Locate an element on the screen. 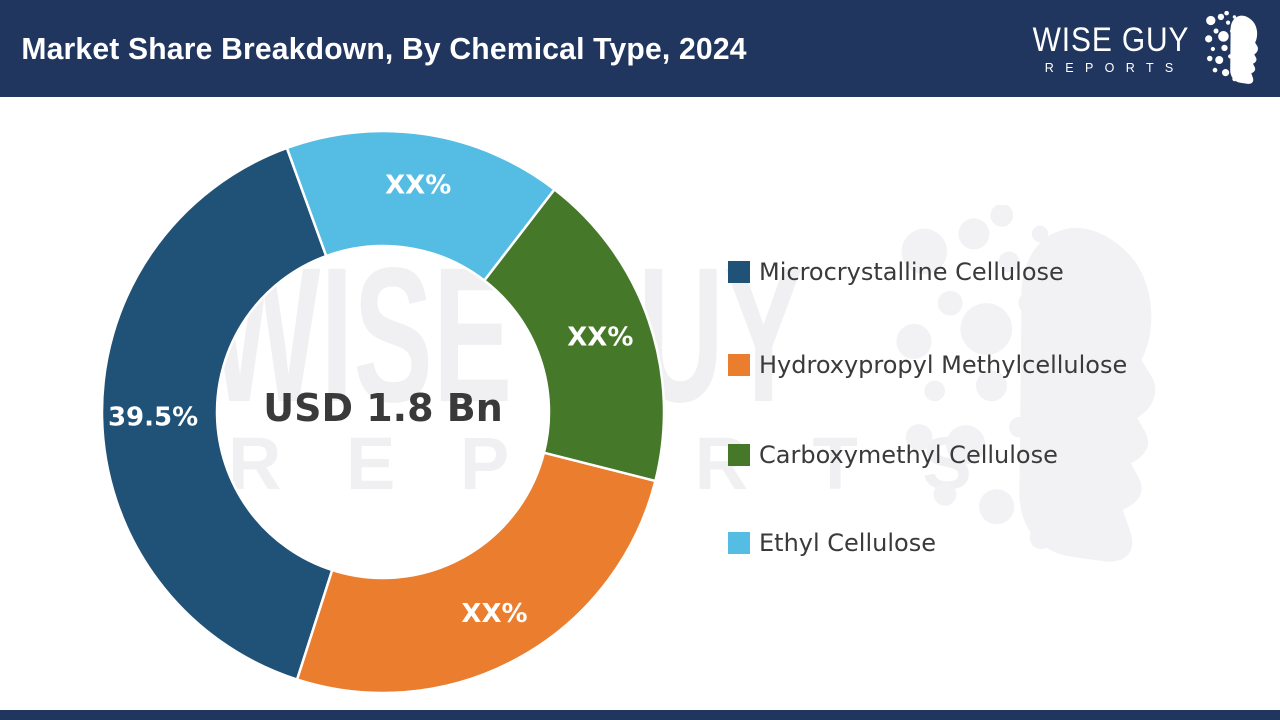 The width and height of the screenshot is (1280, 720). legend-item-microcrystalline-cellulose: Microcrystalline Cellulose is located at coordinates (896, 272).